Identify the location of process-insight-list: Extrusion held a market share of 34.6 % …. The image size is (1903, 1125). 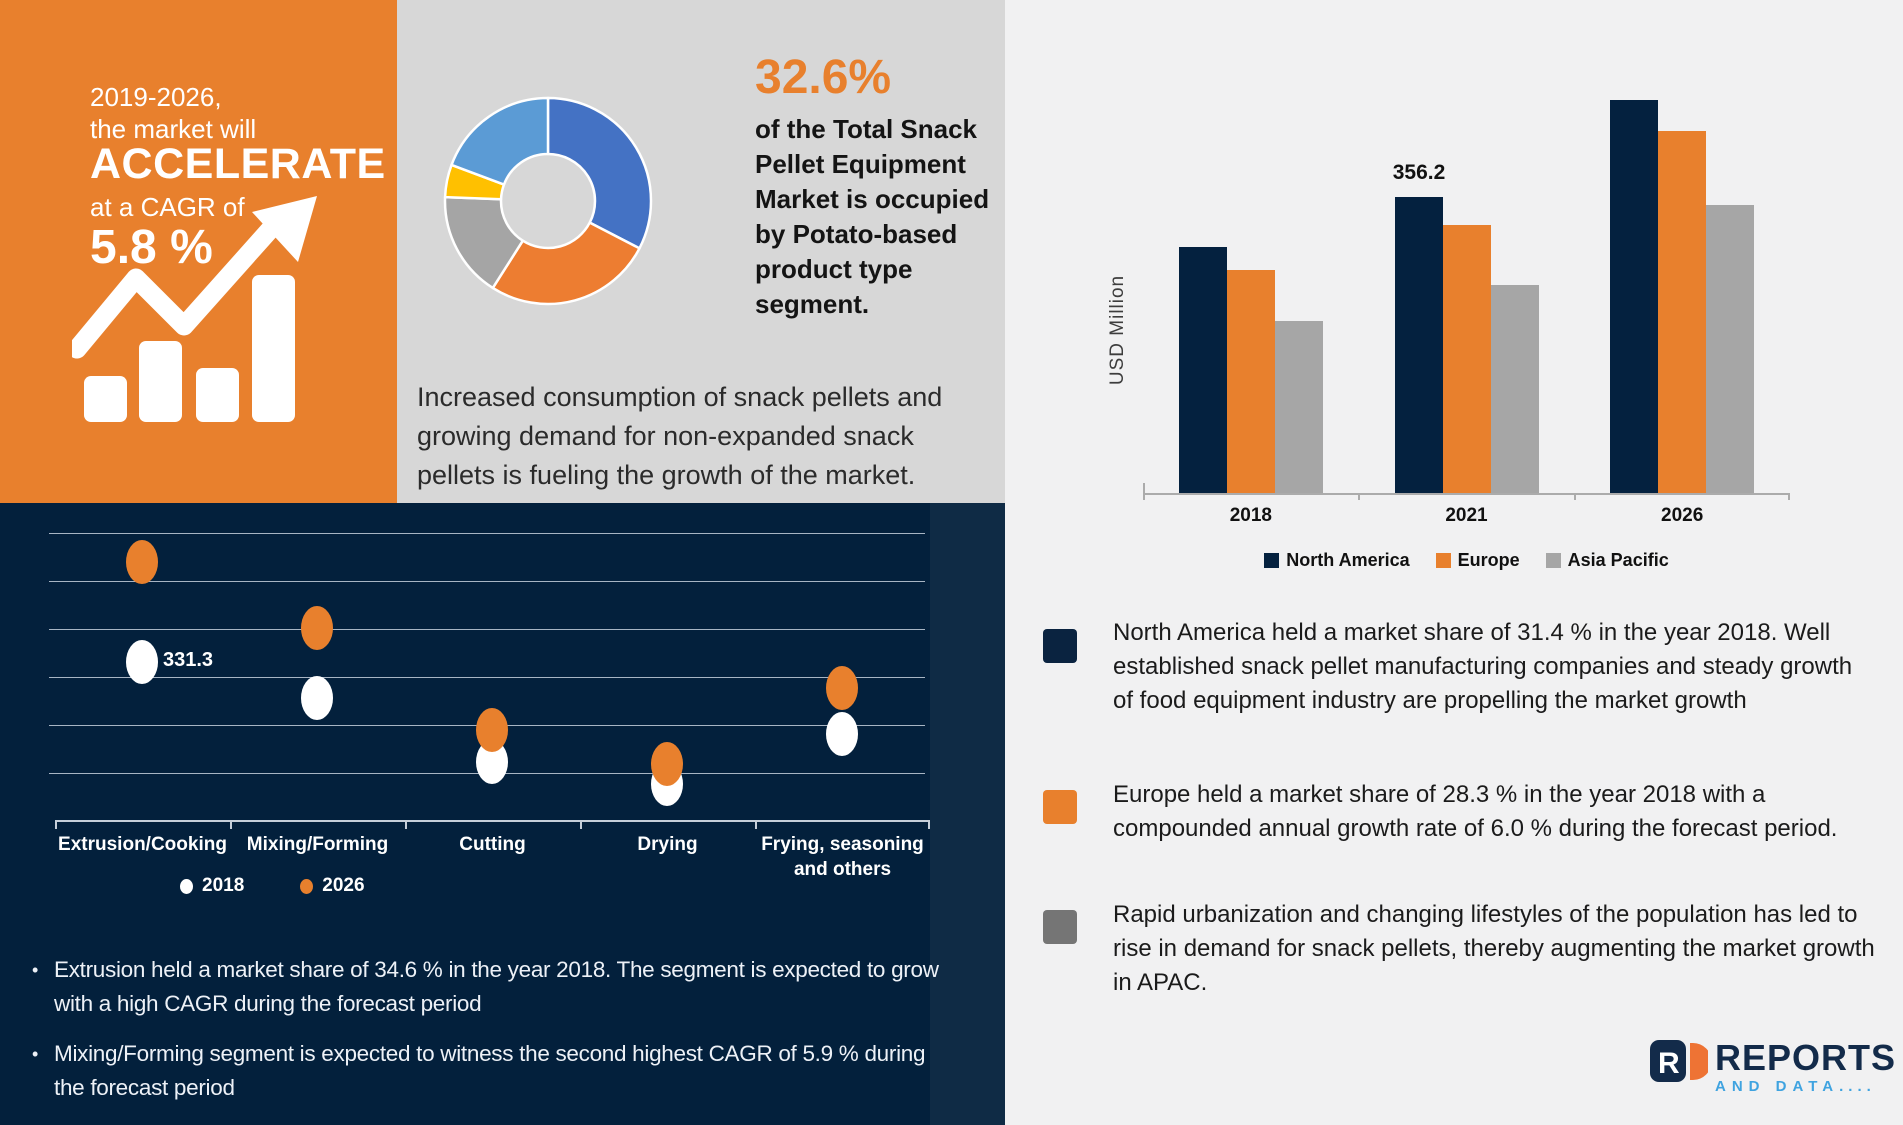
(485, 1037).